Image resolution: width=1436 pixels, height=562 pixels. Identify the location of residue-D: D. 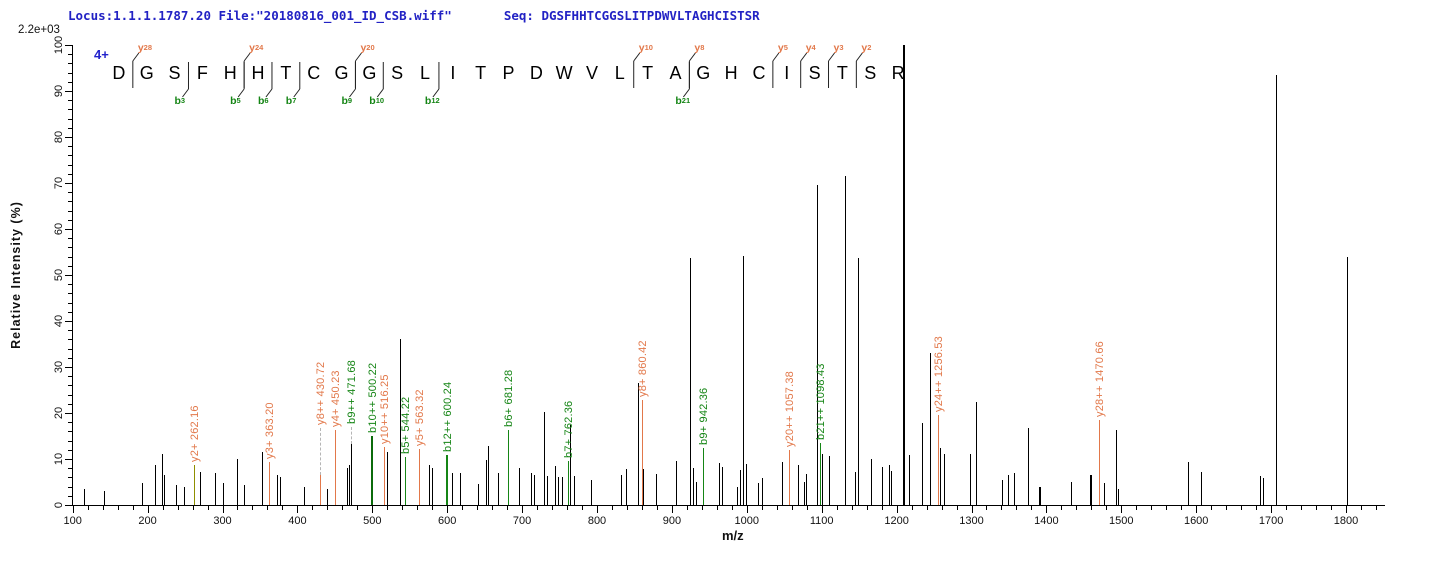
(536, 73).